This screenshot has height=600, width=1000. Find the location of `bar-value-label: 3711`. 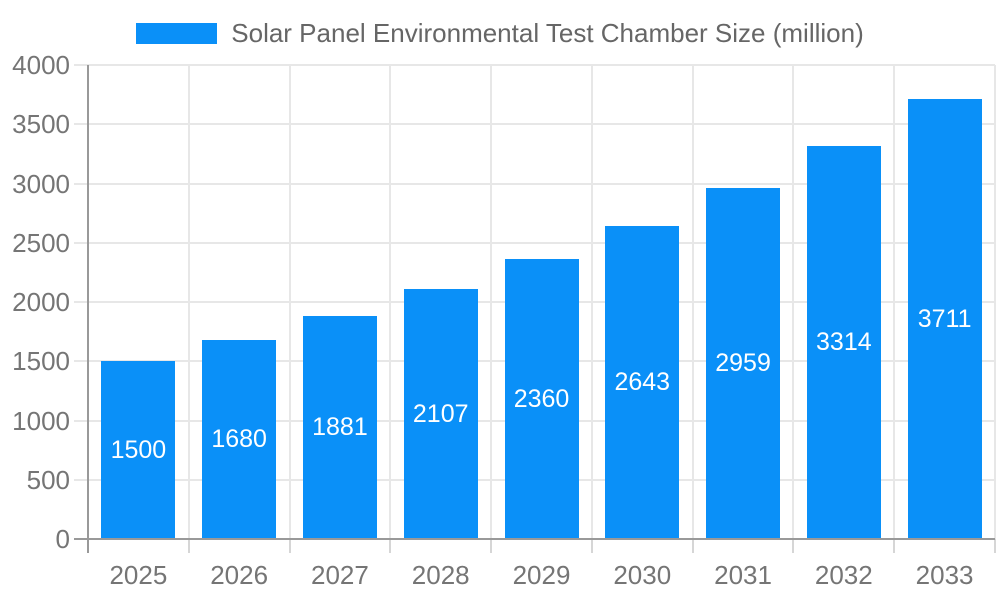

bar-value-label: 3711 is located at coordinates (944, 318).